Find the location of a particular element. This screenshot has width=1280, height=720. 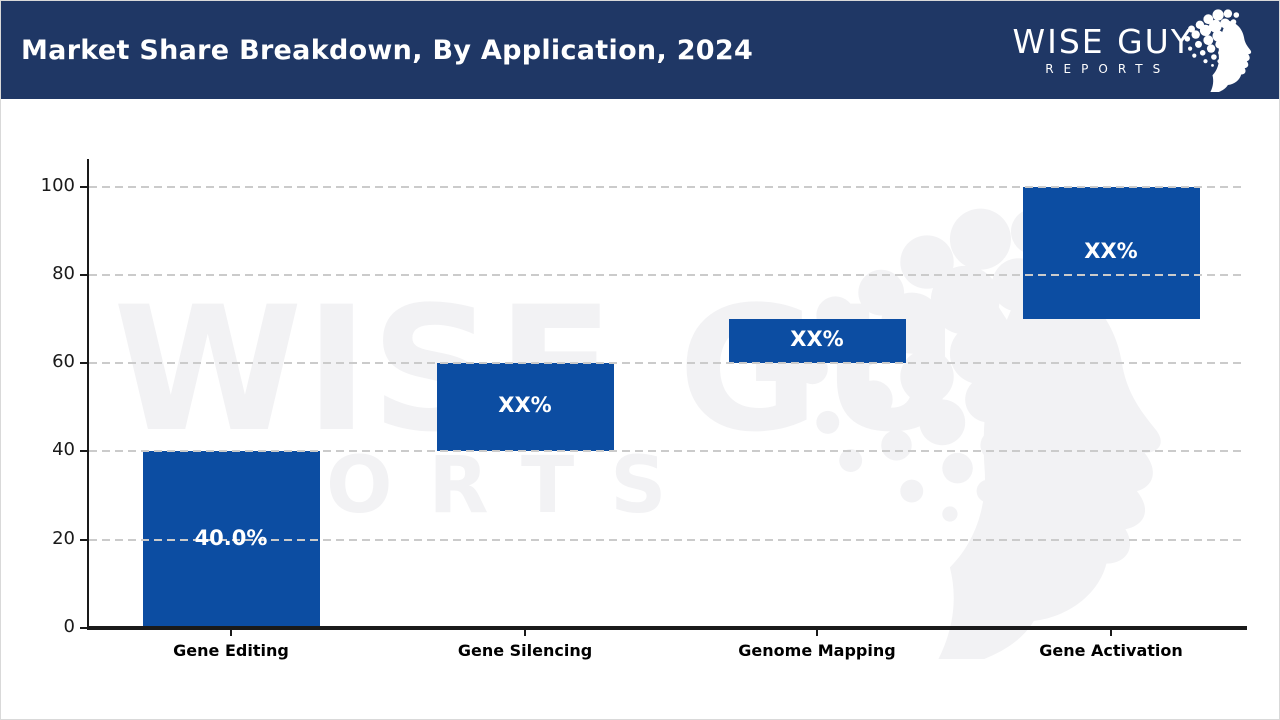

y-axis-line is located at coordinates (88, 394).